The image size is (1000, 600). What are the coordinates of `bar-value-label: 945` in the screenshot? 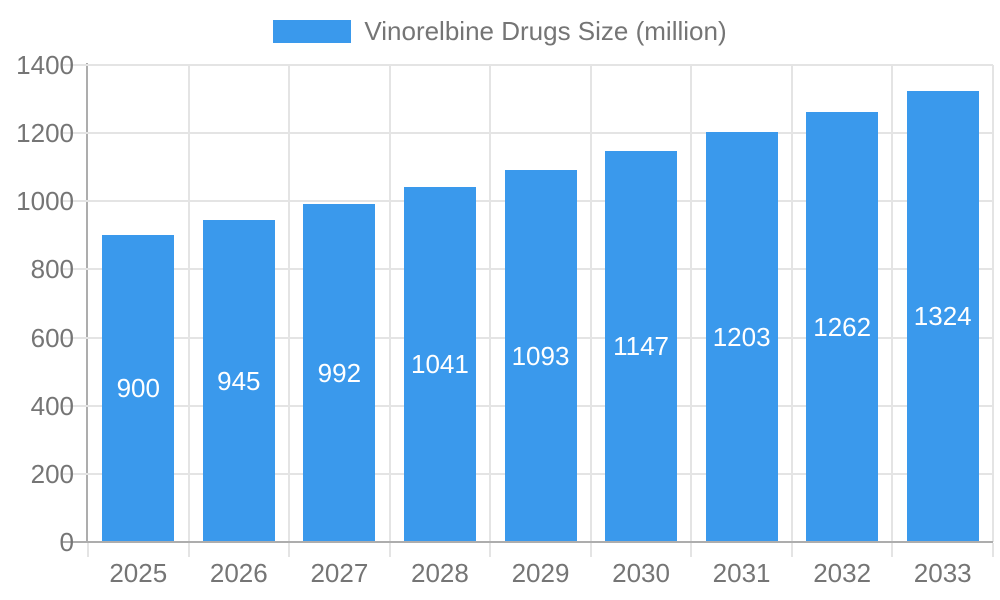 It's located at (239, 380).